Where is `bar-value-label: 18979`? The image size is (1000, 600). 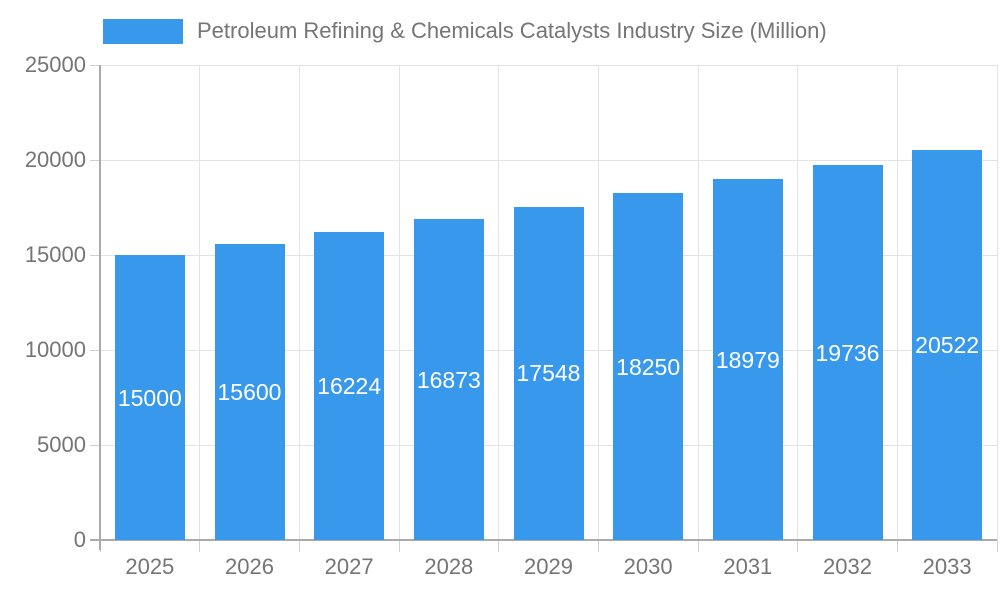
bar-value-label: 18979 is located at coordinates (747, 359).